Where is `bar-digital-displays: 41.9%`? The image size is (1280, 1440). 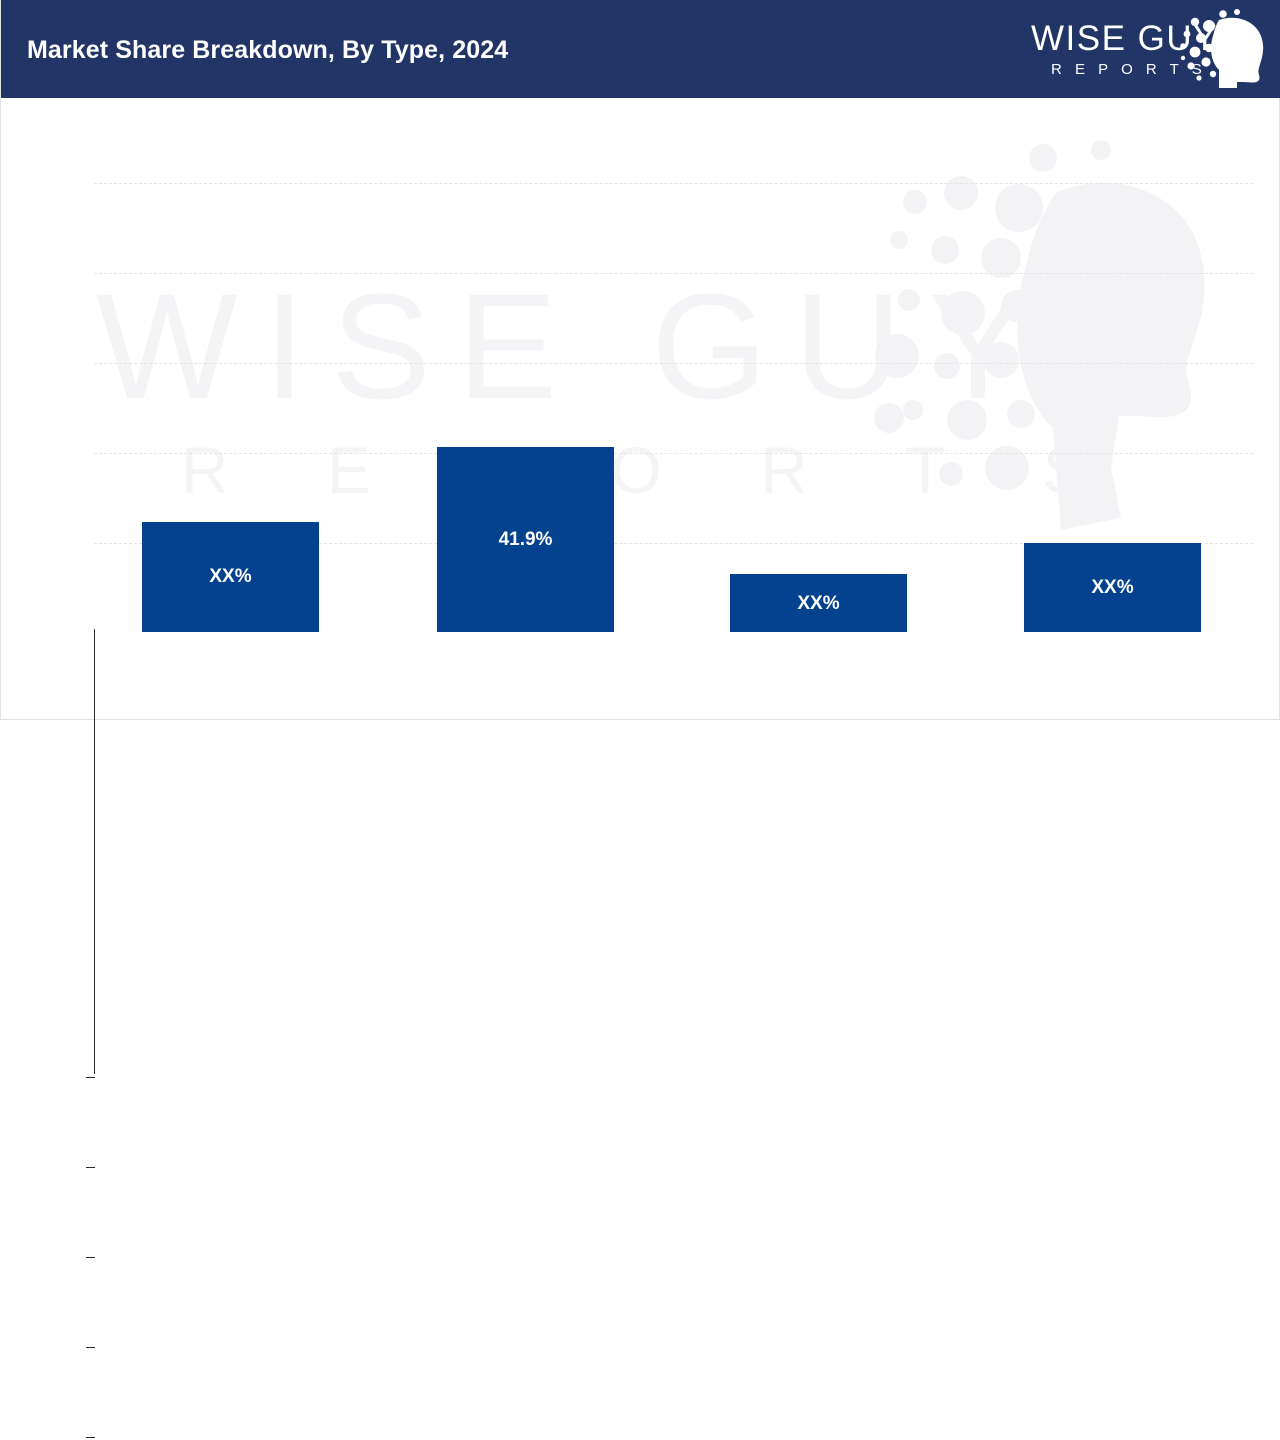
bar-digital-displays: 41.9% is located at coordinates (525, 539).